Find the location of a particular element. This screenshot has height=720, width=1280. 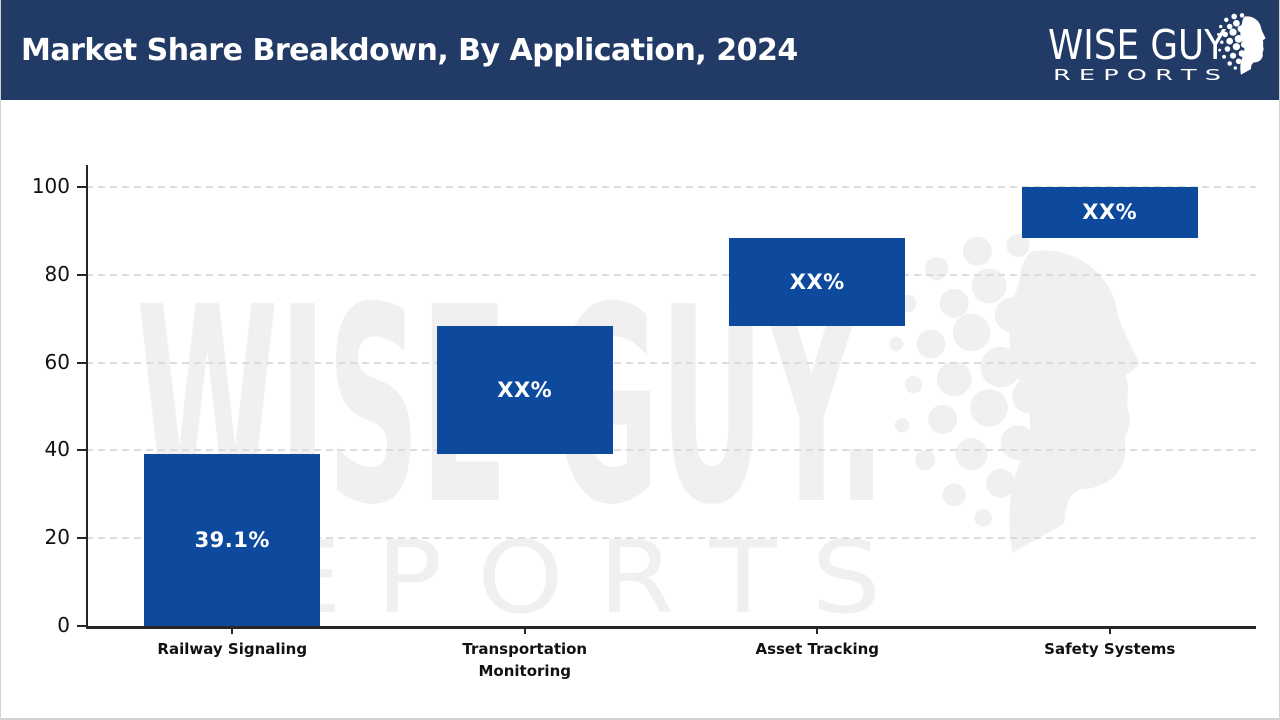

y-tick-label: 0 is located at coordinates (63, 625).